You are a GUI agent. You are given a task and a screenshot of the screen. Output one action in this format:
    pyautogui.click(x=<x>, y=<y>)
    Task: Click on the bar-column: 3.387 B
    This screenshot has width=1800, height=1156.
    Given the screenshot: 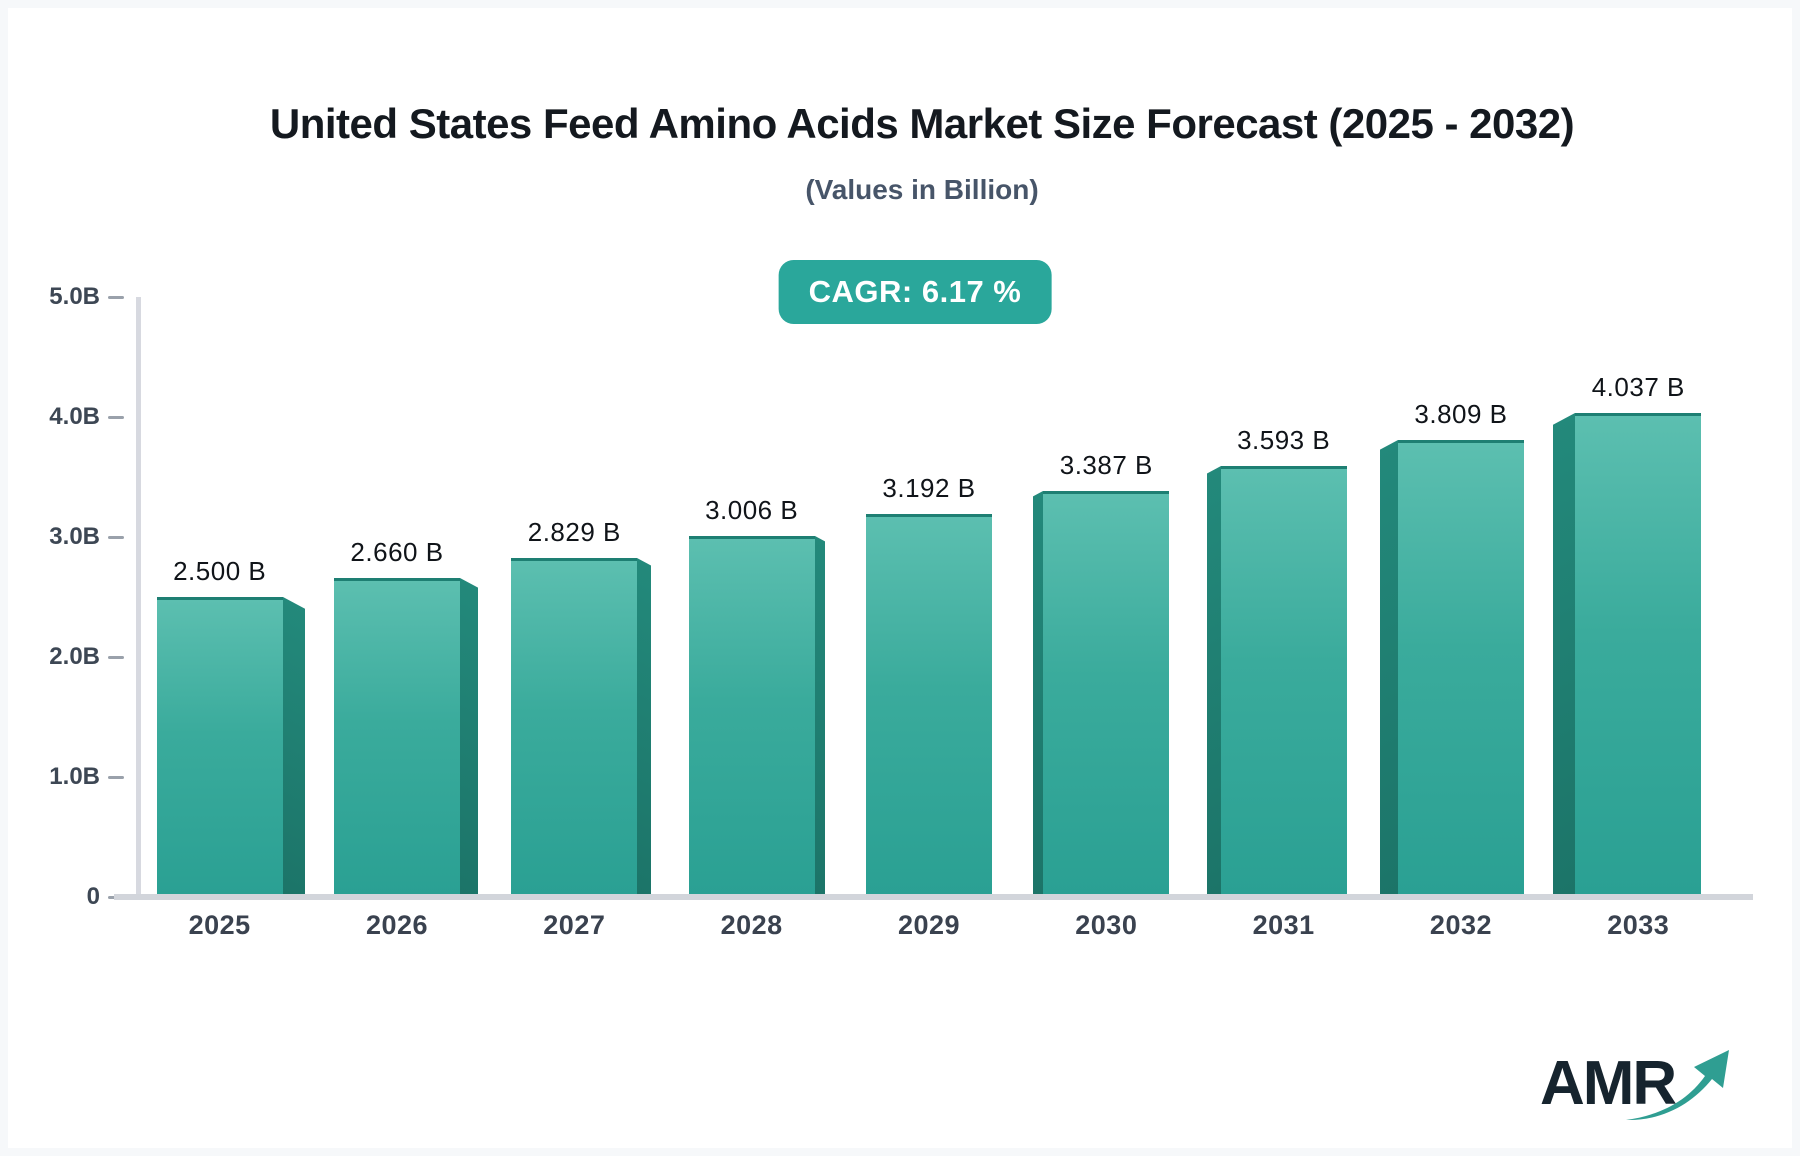 What is the action you would take?
    pyautogui.click(x=1106, y=597)
    